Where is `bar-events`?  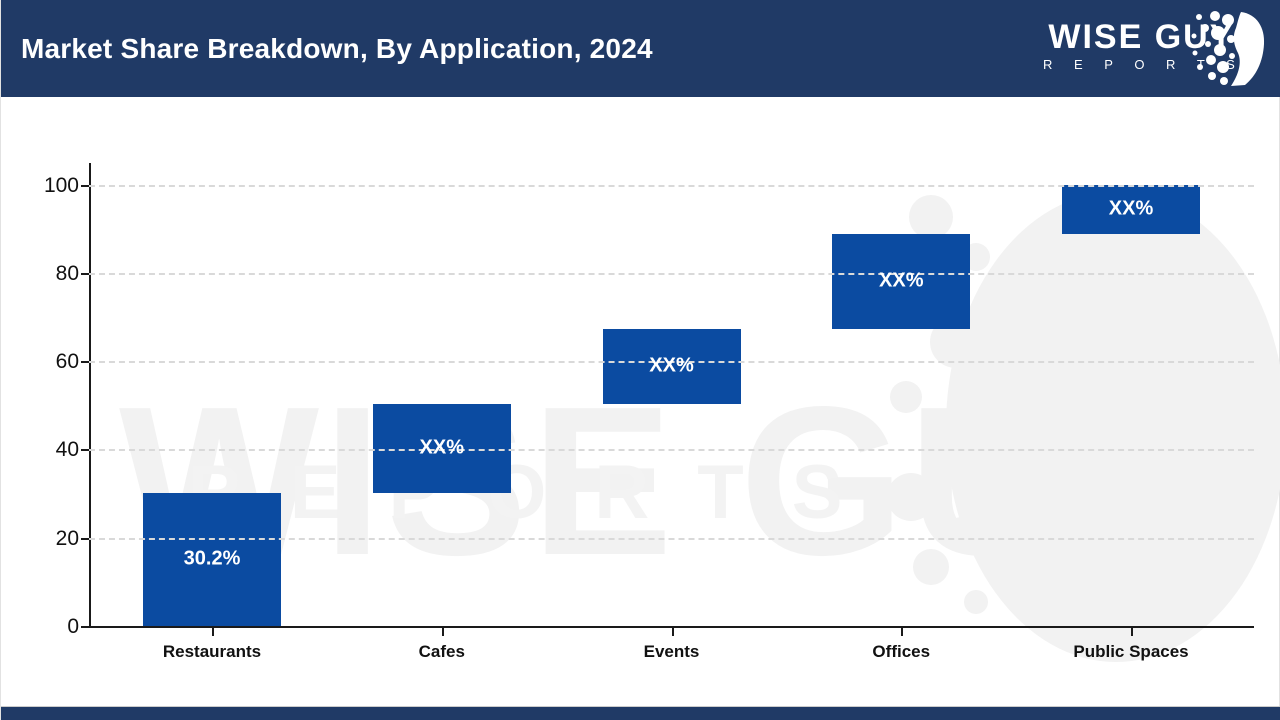
bar-events is located at coordinates (671, 366).